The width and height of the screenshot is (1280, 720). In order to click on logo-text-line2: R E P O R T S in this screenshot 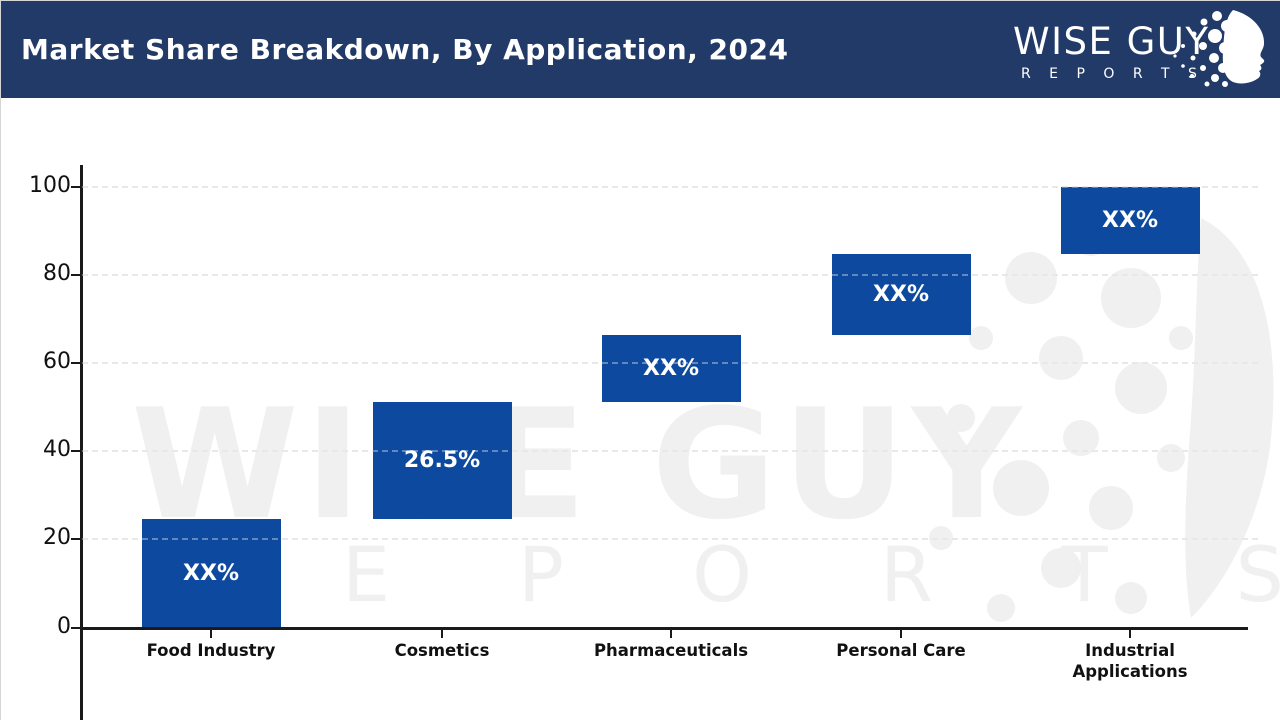, I will do `click(1112, 74)`.